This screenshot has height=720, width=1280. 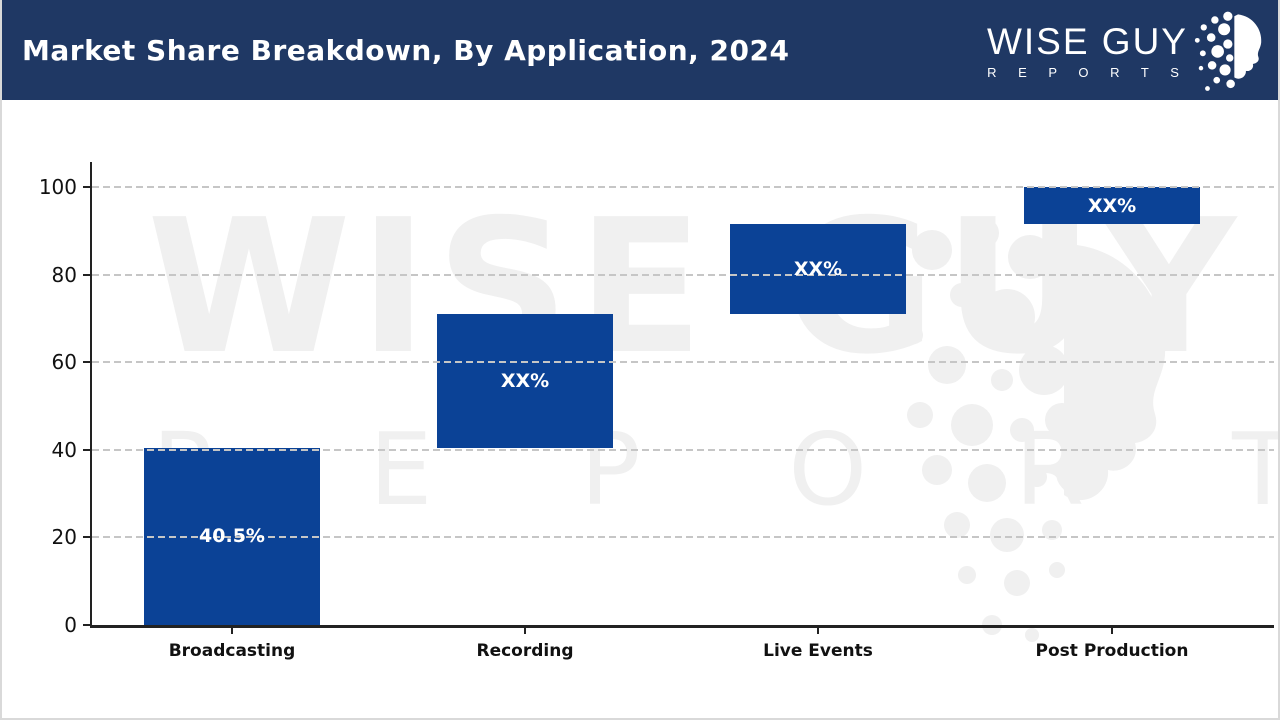 I want to click on wise-guy-logo: WISE GUY R E P O R T S, so click(x=1127, y=51).